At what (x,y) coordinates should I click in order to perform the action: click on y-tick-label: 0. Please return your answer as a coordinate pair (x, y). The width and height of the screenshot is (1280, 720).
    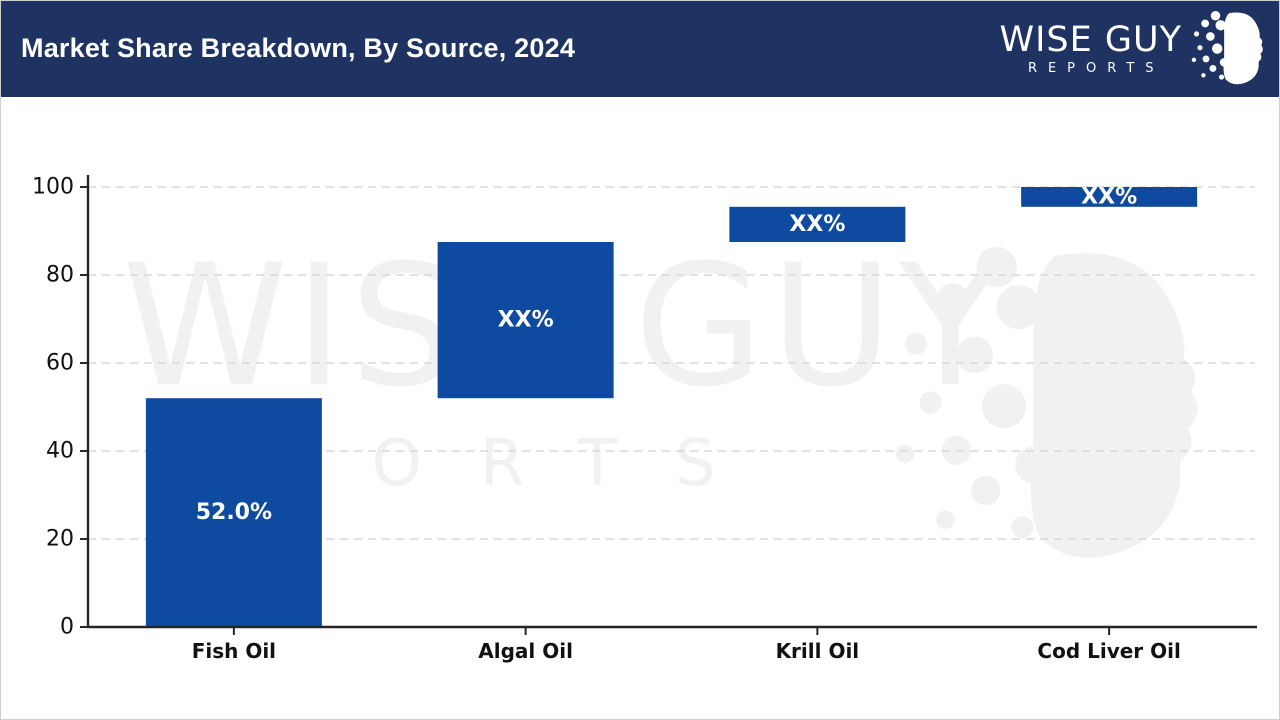
    Looking at the image, I should click on (67, 627).